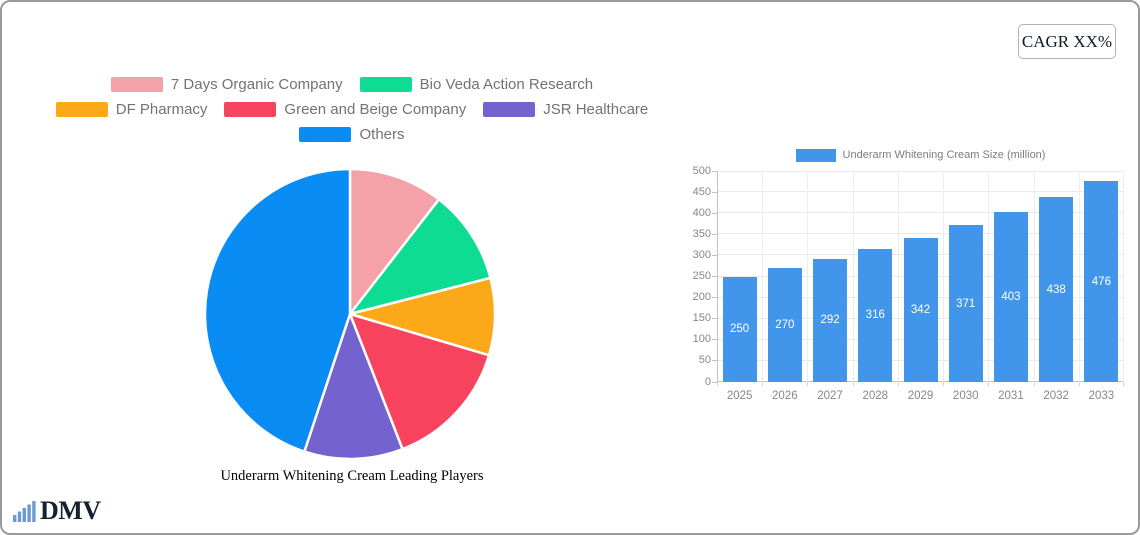  I want to click on y-axis-label-100: 100, so click(701, 339).